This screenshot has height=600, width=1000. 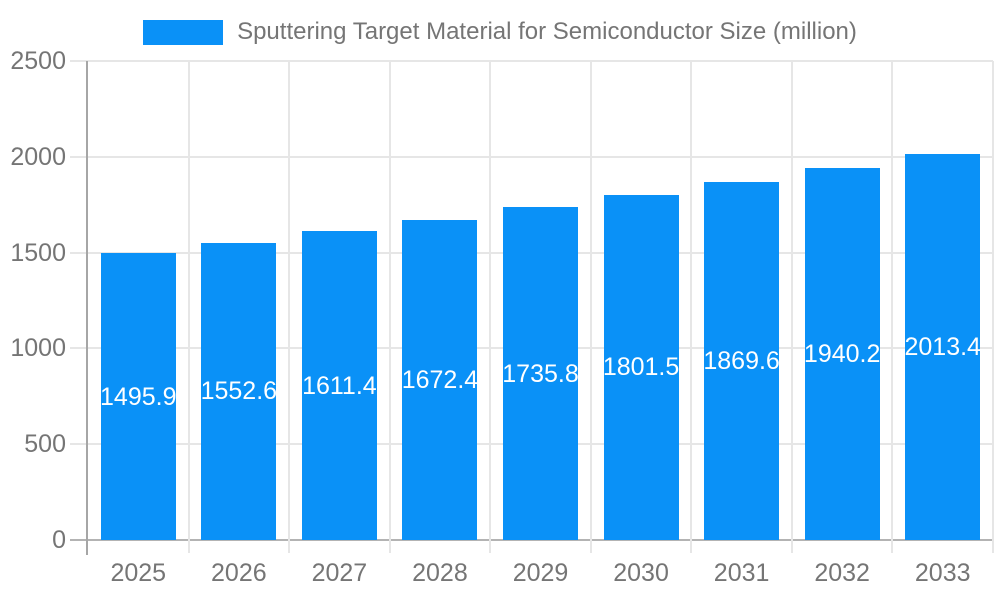 I want to click on bar-value-label: 1735.8, so click(x=540, y=373).